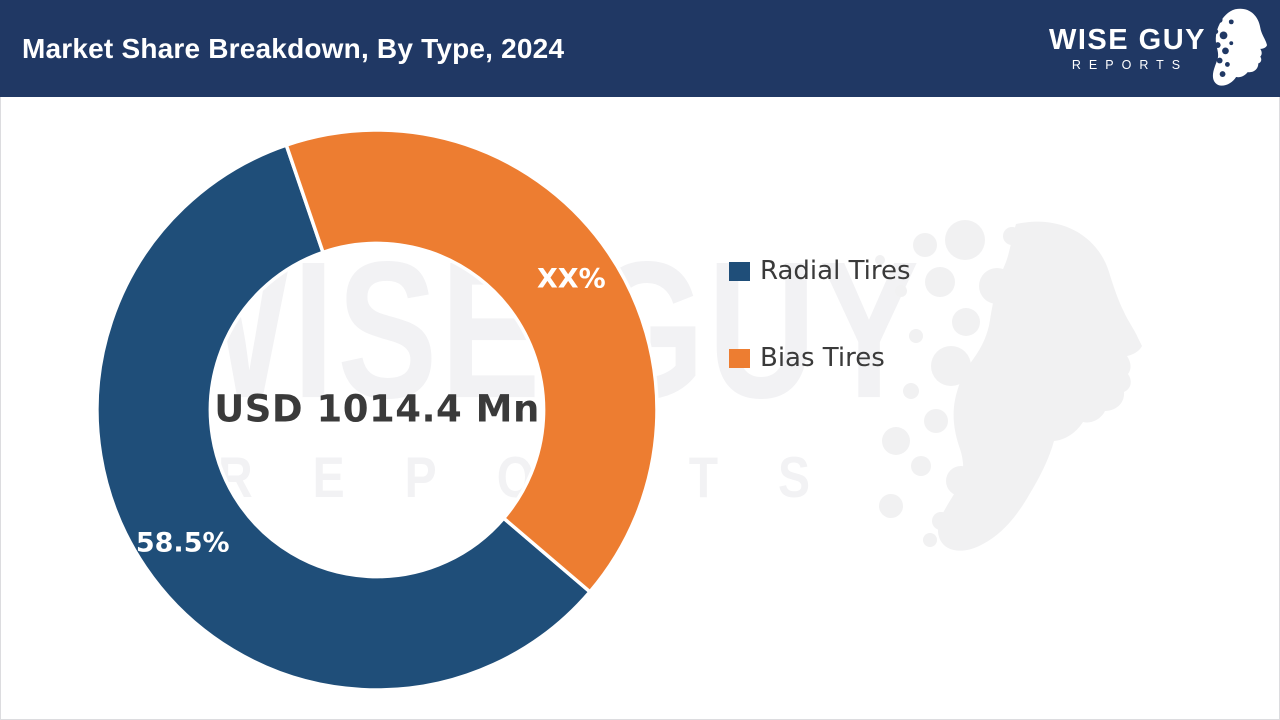 The image size is (1280, 720). What do you see at coordinates (183, 542) in the screenshot?
I see `slice-label-radial-tires: 58.5%` at bounding box center [183, 542].